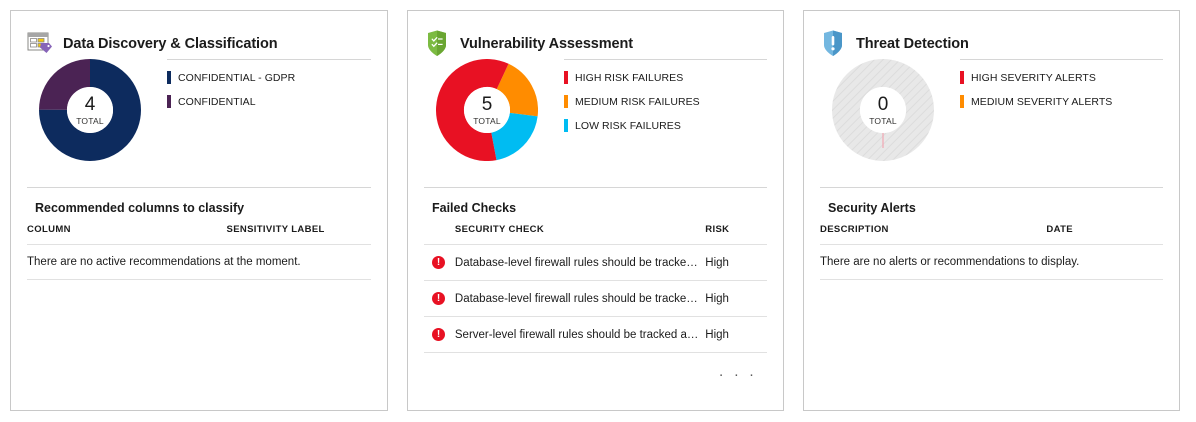 The width and height of the screenshot is (1196, 422). Describe the element at coordinates (439, 234) in the screenshot. I see `column-header-icon` at that location.